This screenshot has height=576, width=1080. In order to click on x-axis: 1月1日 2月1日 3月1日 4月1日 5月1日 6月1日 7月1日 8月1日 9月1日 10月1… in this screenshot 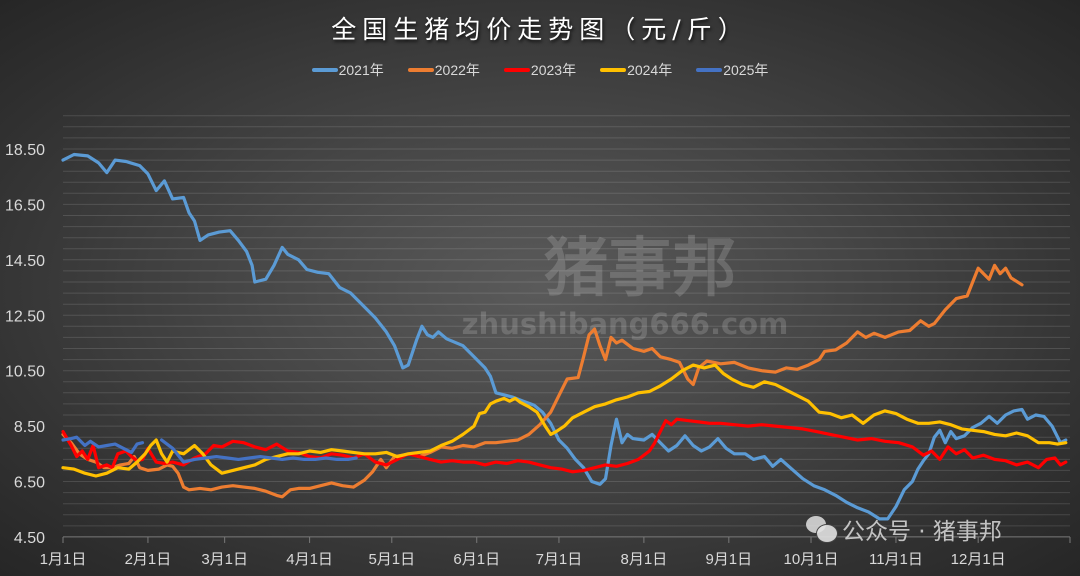, I will do `click(555, 552)`.